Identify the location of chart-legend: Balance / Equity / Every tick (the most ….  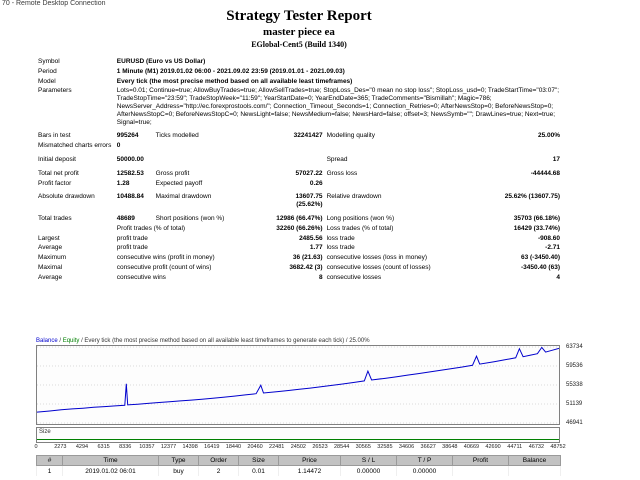
(336, 341).